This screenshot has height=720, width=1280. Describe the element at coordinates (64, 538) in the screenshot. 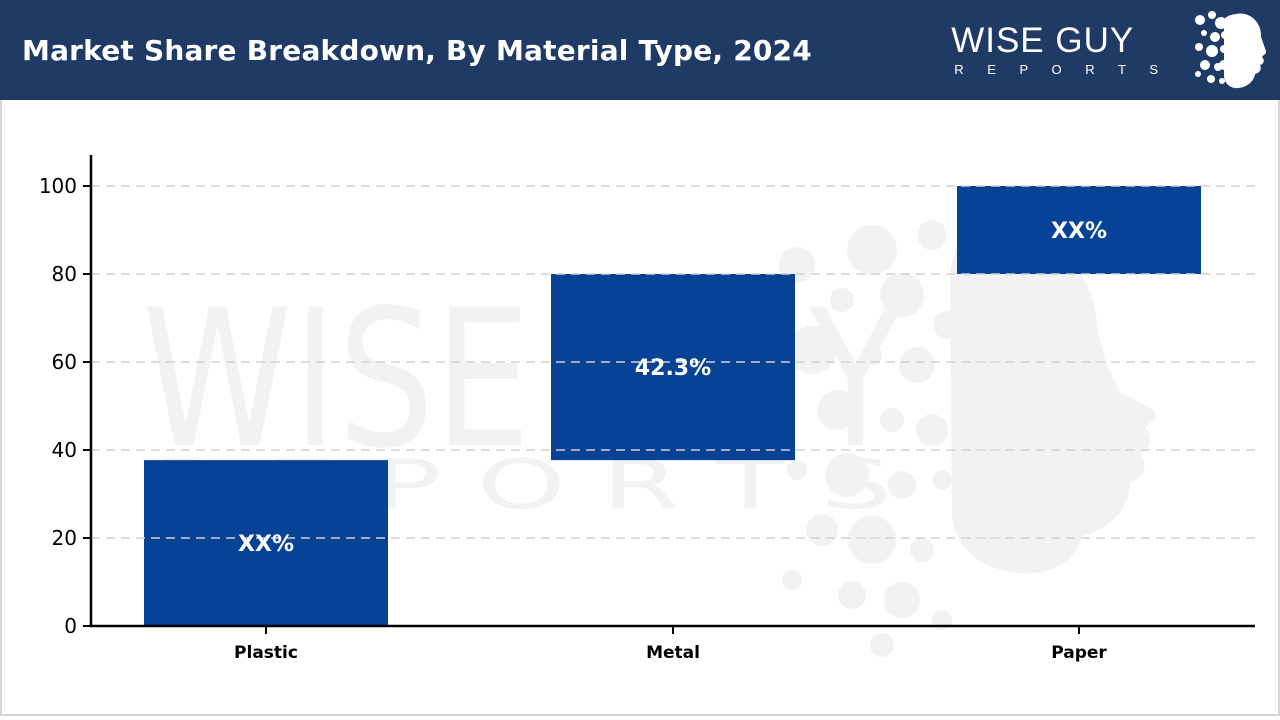

I see `y-tick-label-20: 20` at that location.